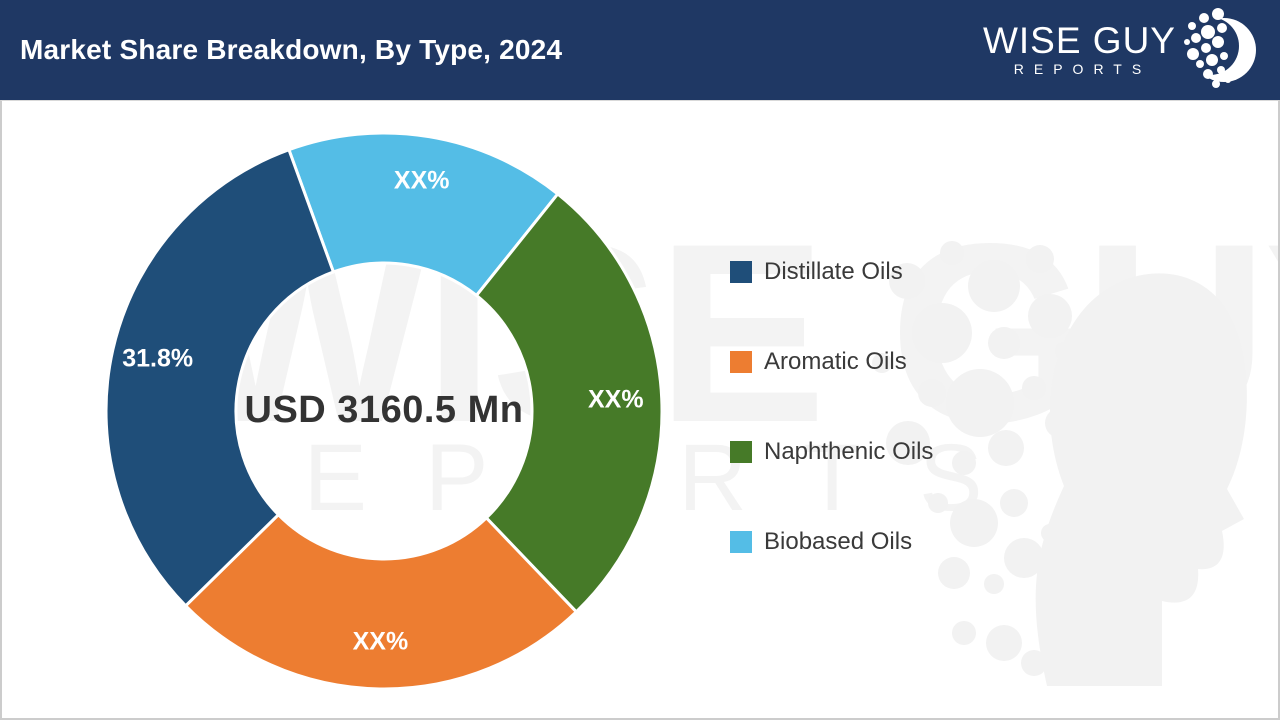  I want to click on donut-slice-aromatic-oils, so click(381, 602).